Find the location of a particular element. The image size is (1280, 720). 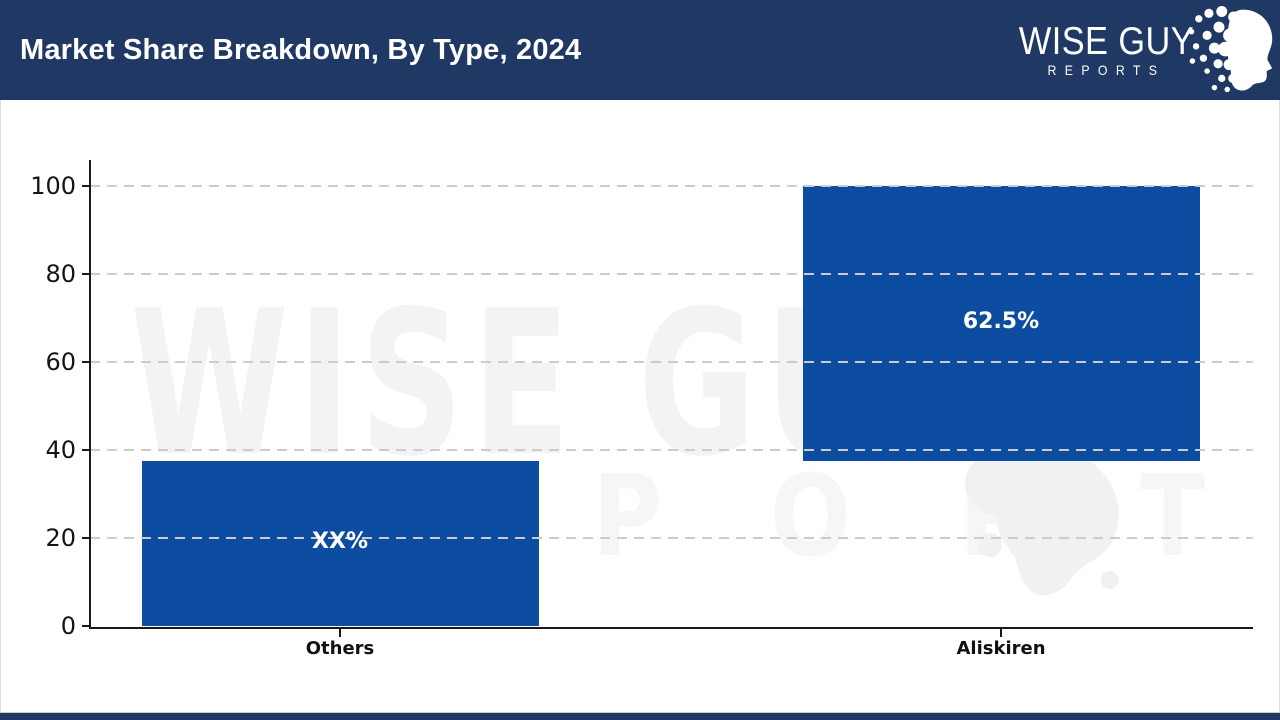

logo-wordmark: WISE GUY is located at coordinates (1106, 41).